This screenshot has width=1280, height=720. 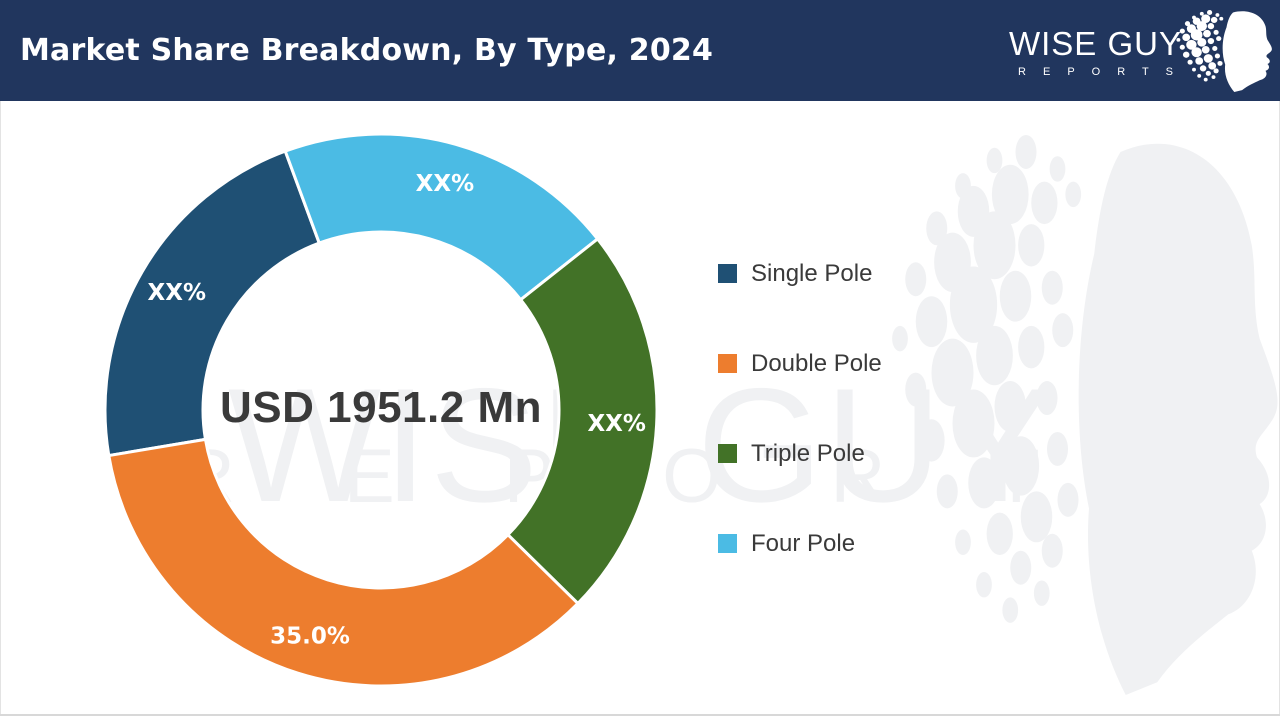 I want to click on logo-reports-text: R E P O R T S, so click(x=1099, y=71).